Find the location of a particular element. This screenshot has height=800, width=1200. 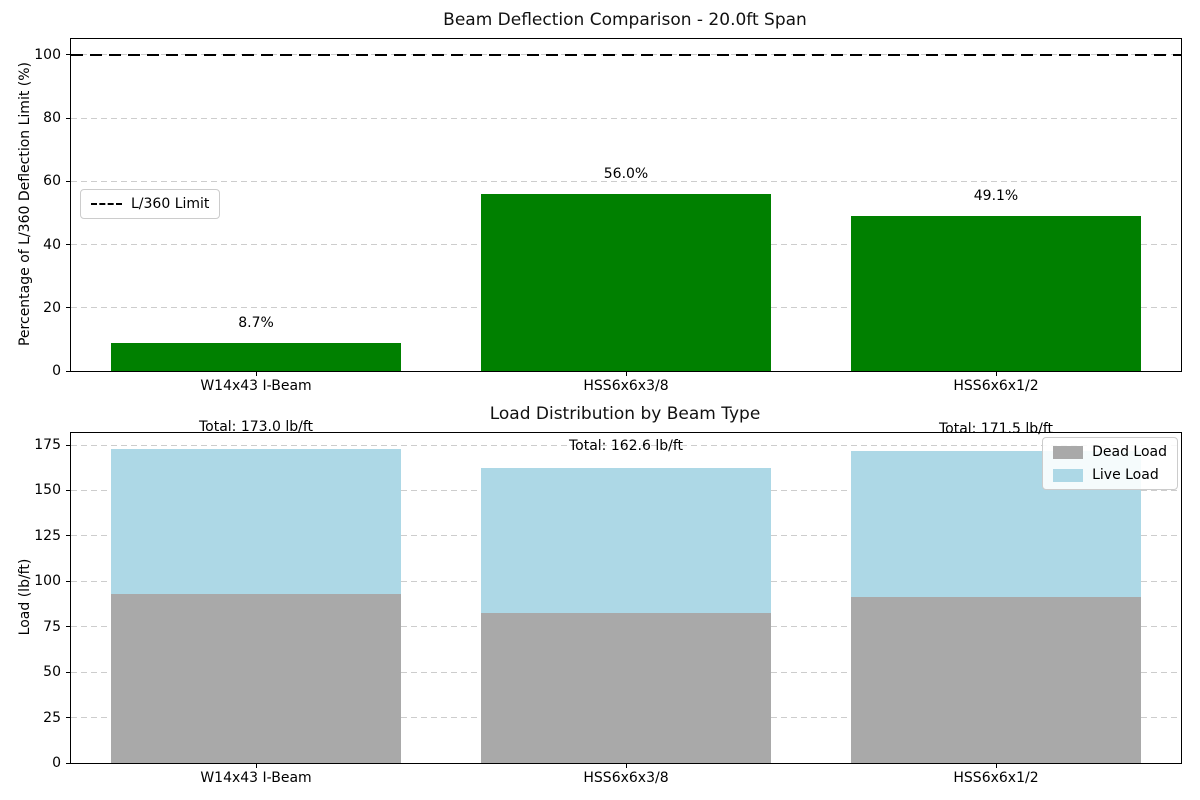

deflection-chart-title: Beam Deflection Comparison - 20.0ft Span is located at coordinates (625, 20).